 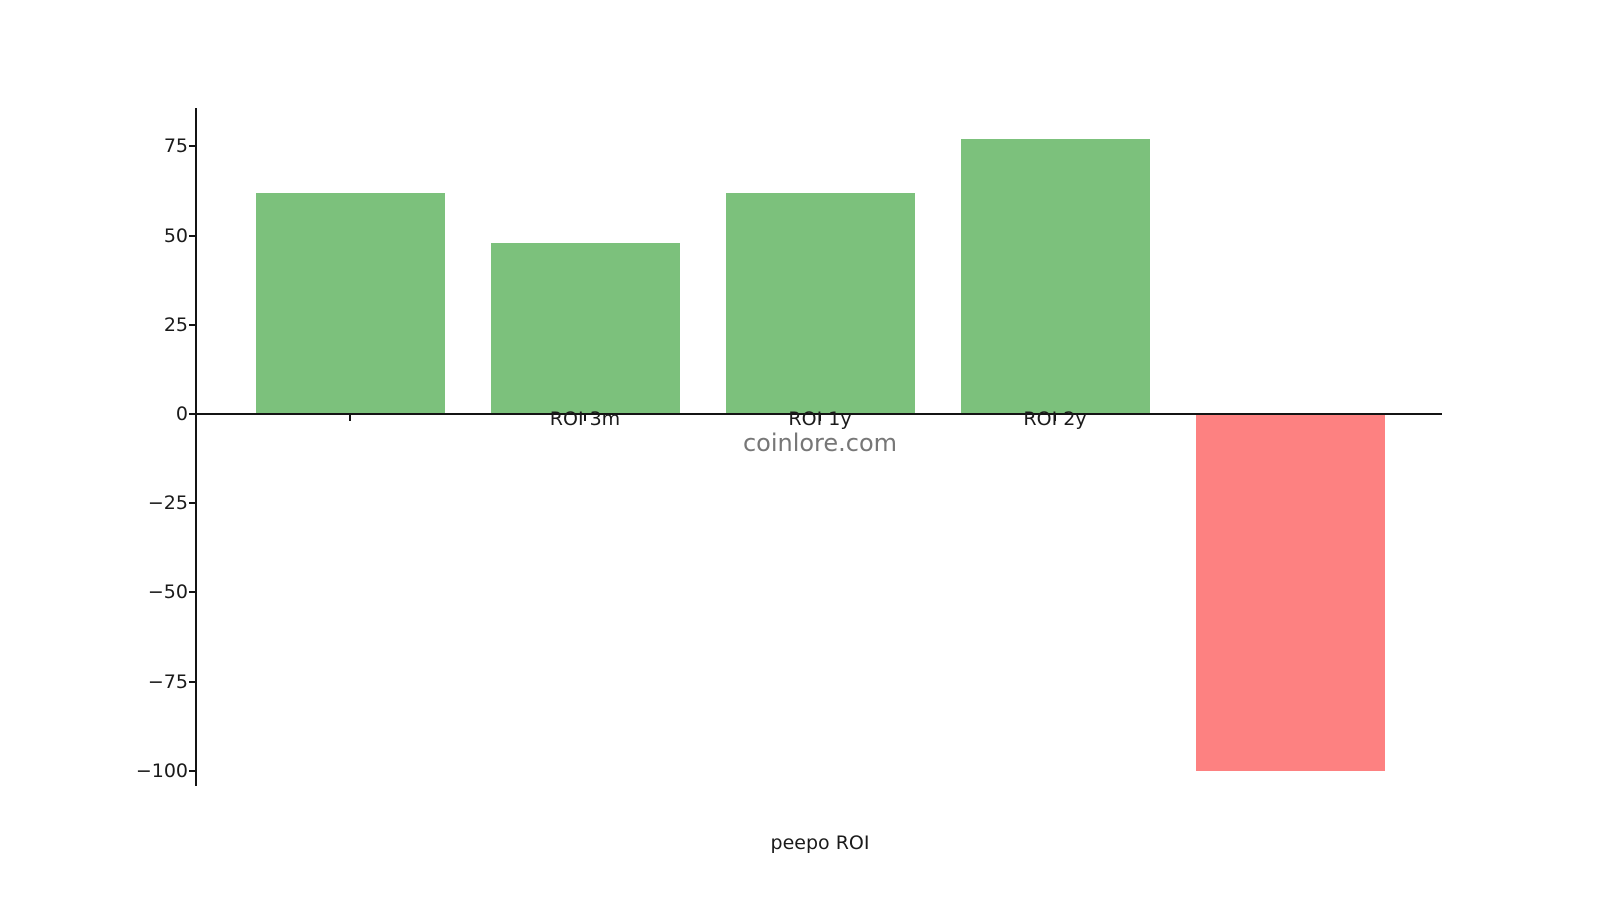 I want to click on y-tick-label: 25, so click(x=175, y=324).